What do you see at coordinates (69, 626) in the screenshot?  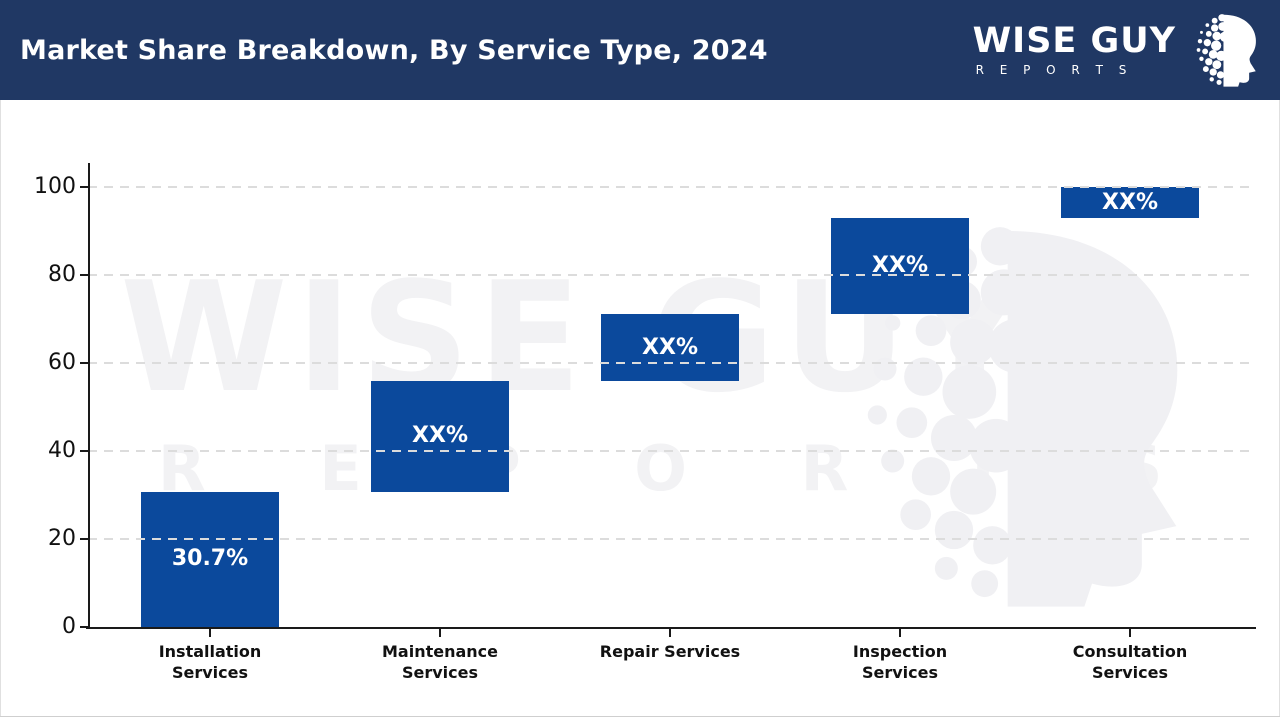 I see `y-tick-label: 0` at bounding box center [69, 626].